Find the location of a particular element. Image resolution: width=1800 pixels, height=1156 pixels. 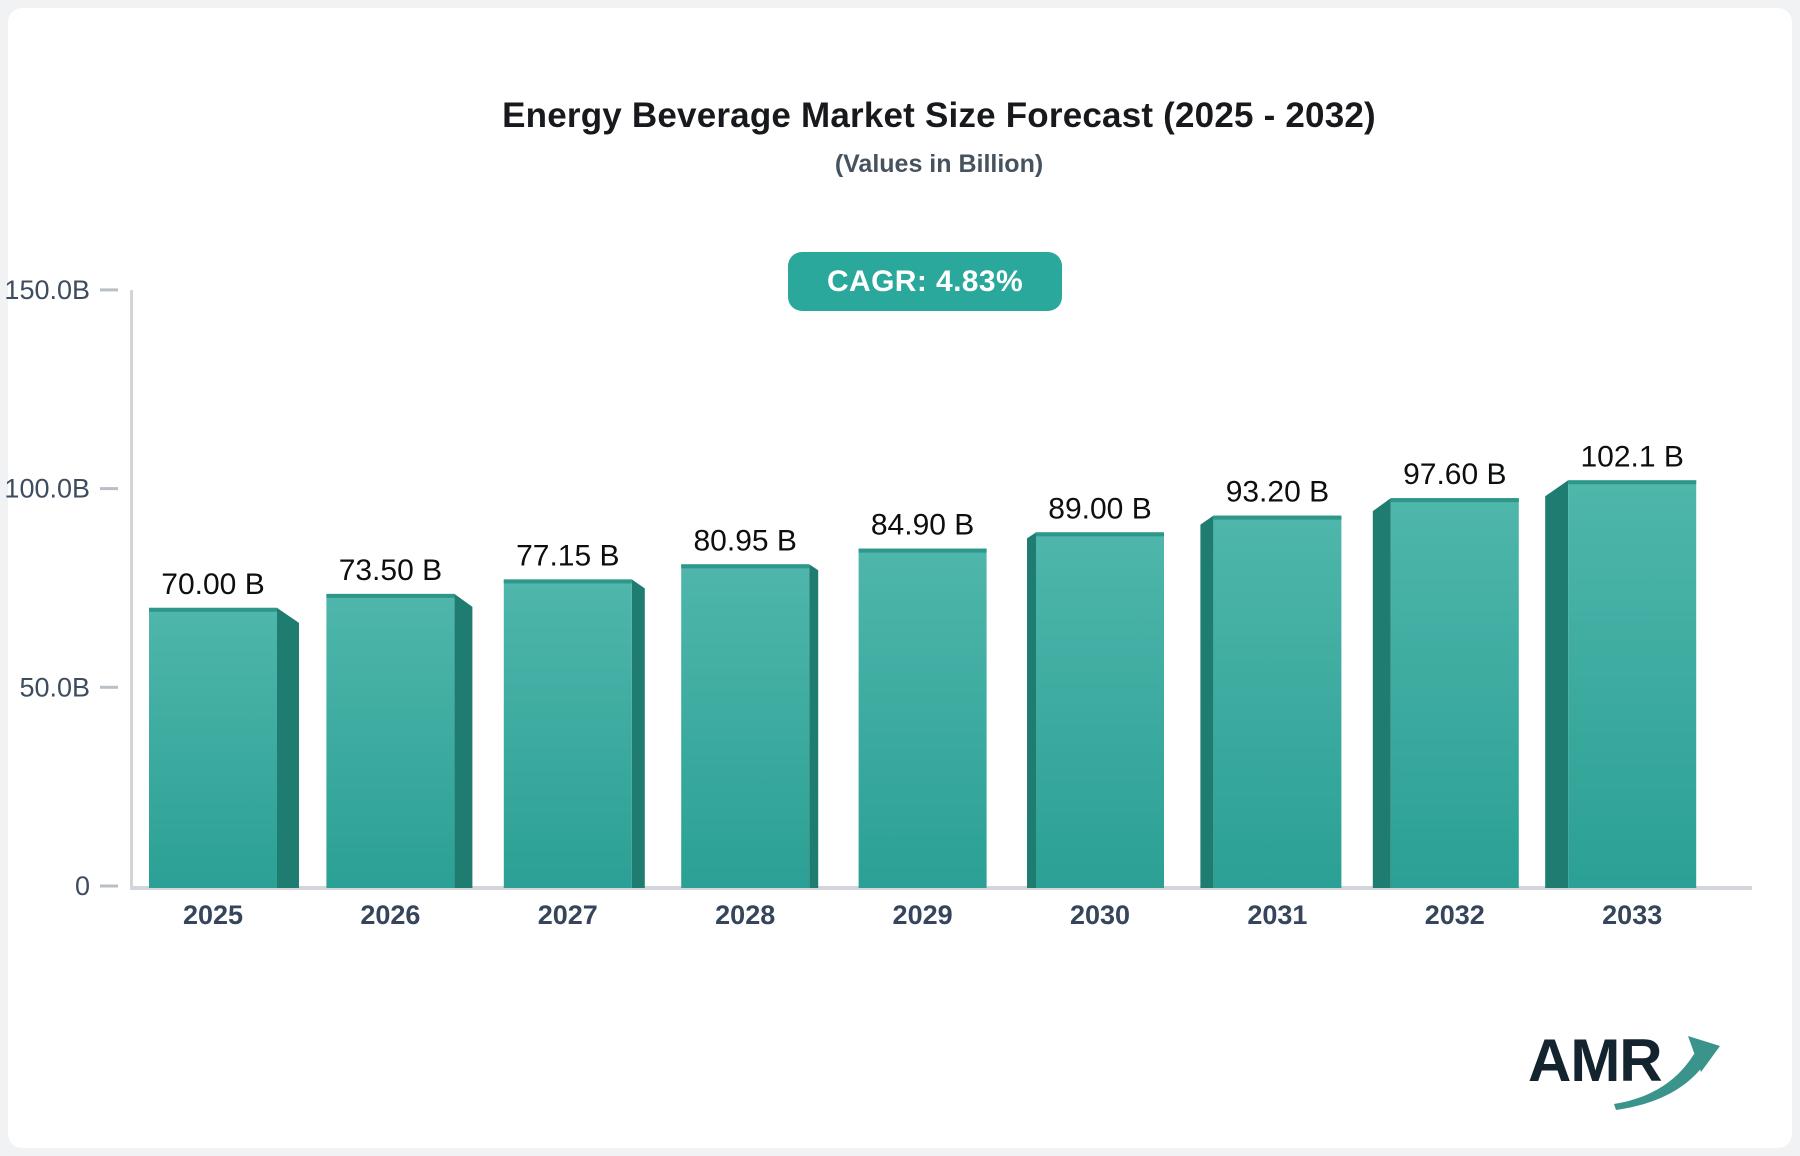

y-tick-label: 0 is located at coordinates (82, 886).